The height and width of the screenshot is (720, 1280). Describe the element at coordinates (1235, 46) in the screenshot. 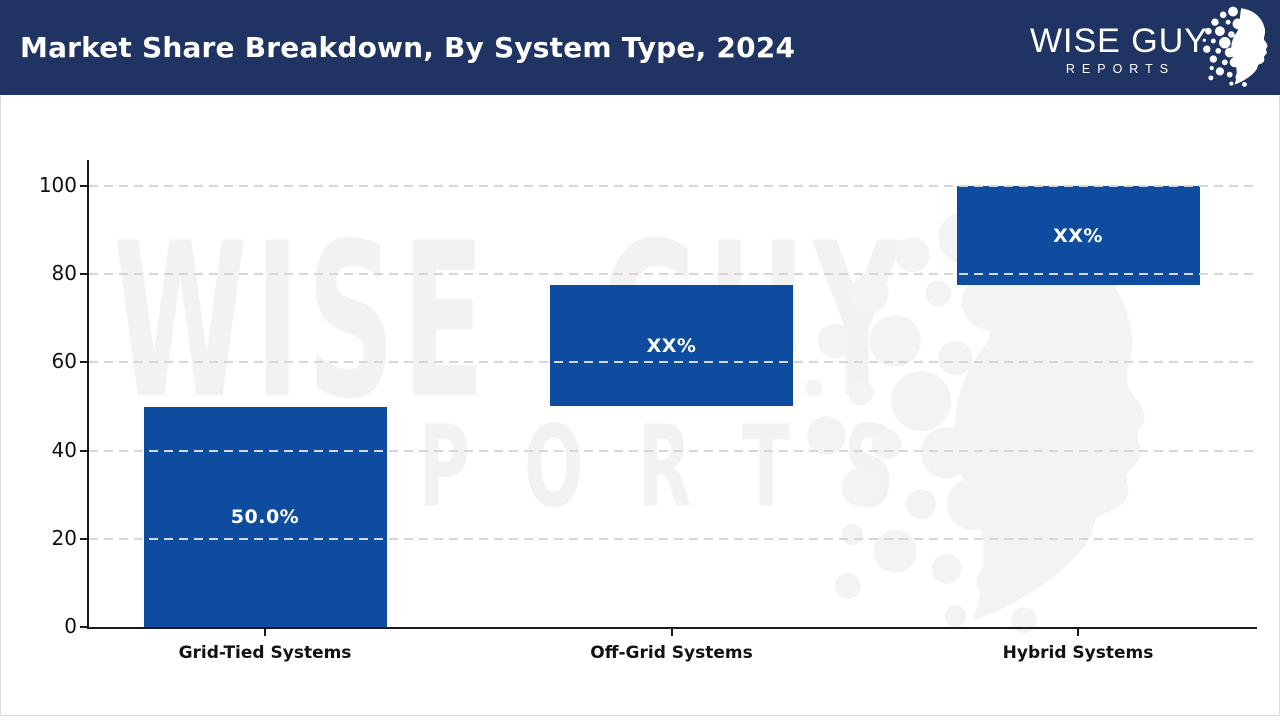

I see `dotted-face-profile-icon` at that location.